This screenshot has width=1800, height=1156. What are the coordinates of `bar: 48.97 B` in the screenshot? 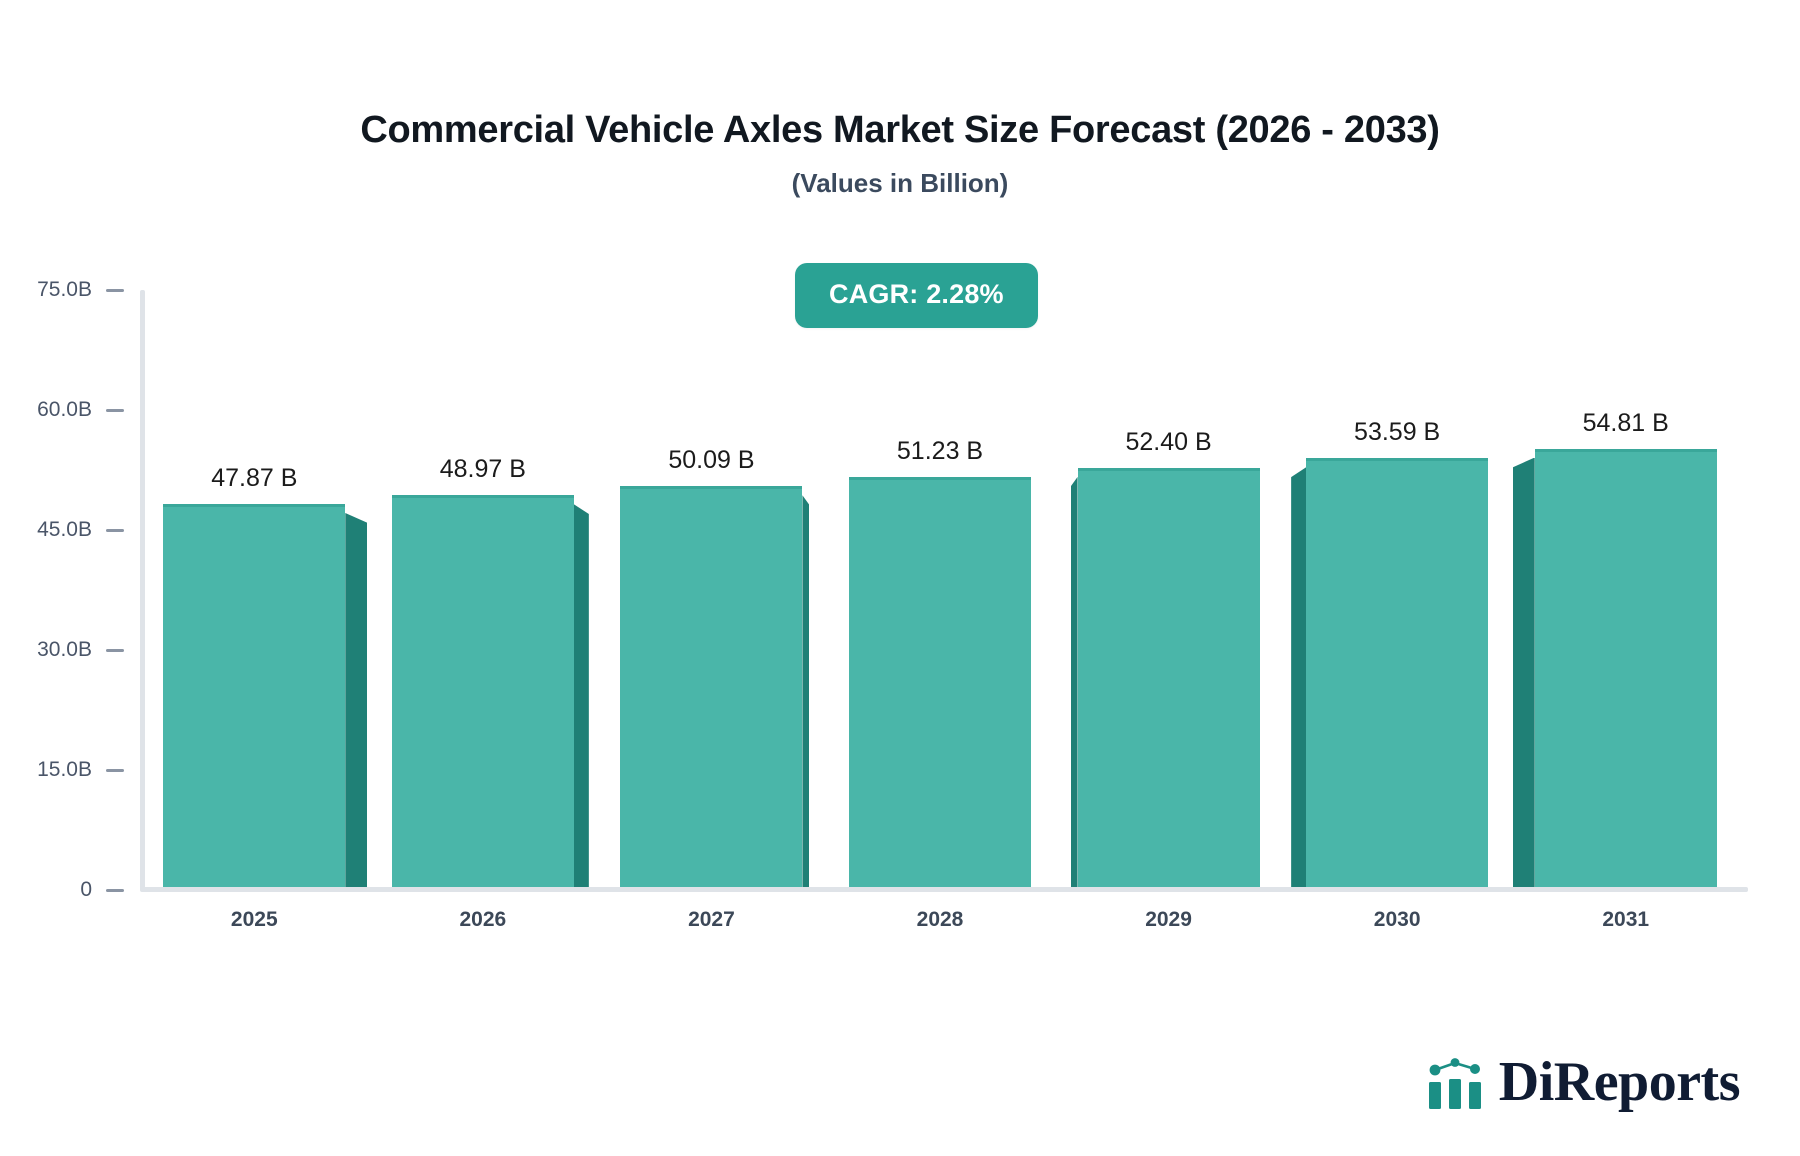 It's located at (490, 671).